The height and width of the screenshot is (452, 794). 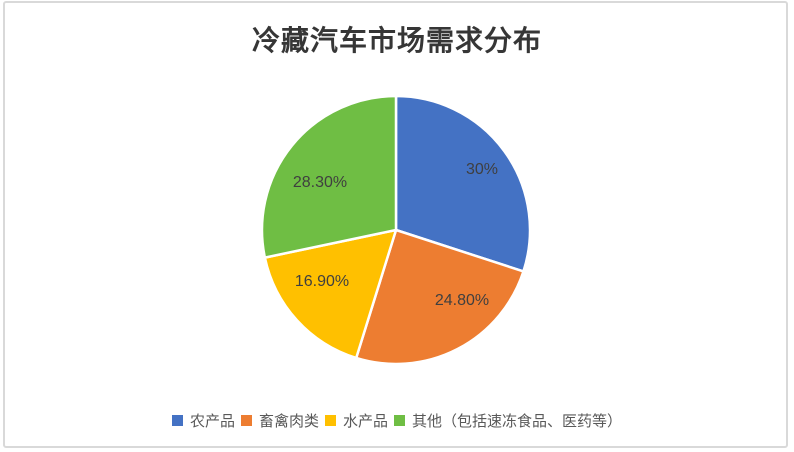 I want to click on legend-item-2: 水产品, so click(x=356, y=420).